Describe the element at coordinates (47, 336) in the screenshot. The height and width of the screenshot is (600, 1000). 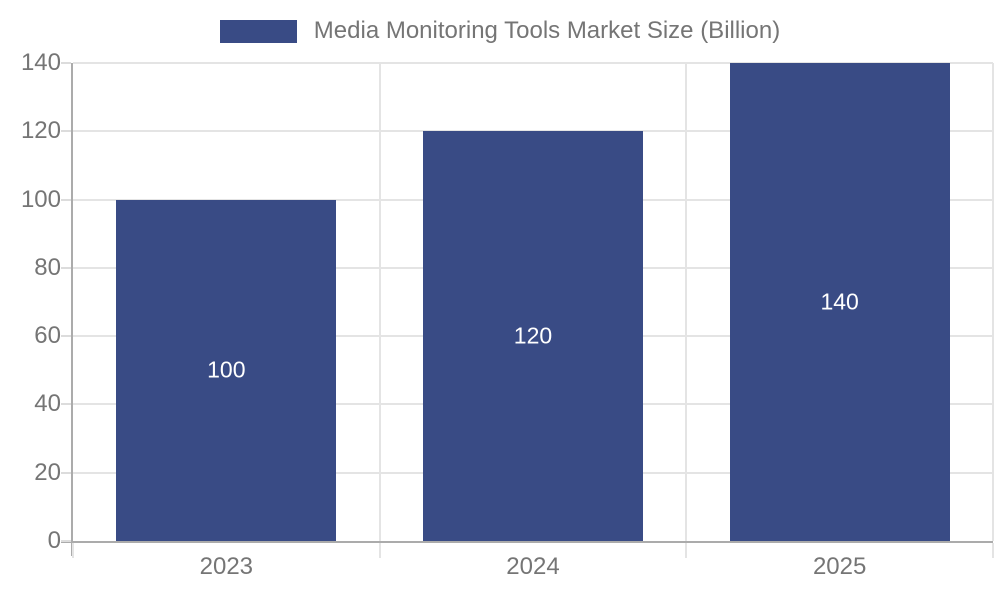
I see `y-tick-label-60: 60` at that location.